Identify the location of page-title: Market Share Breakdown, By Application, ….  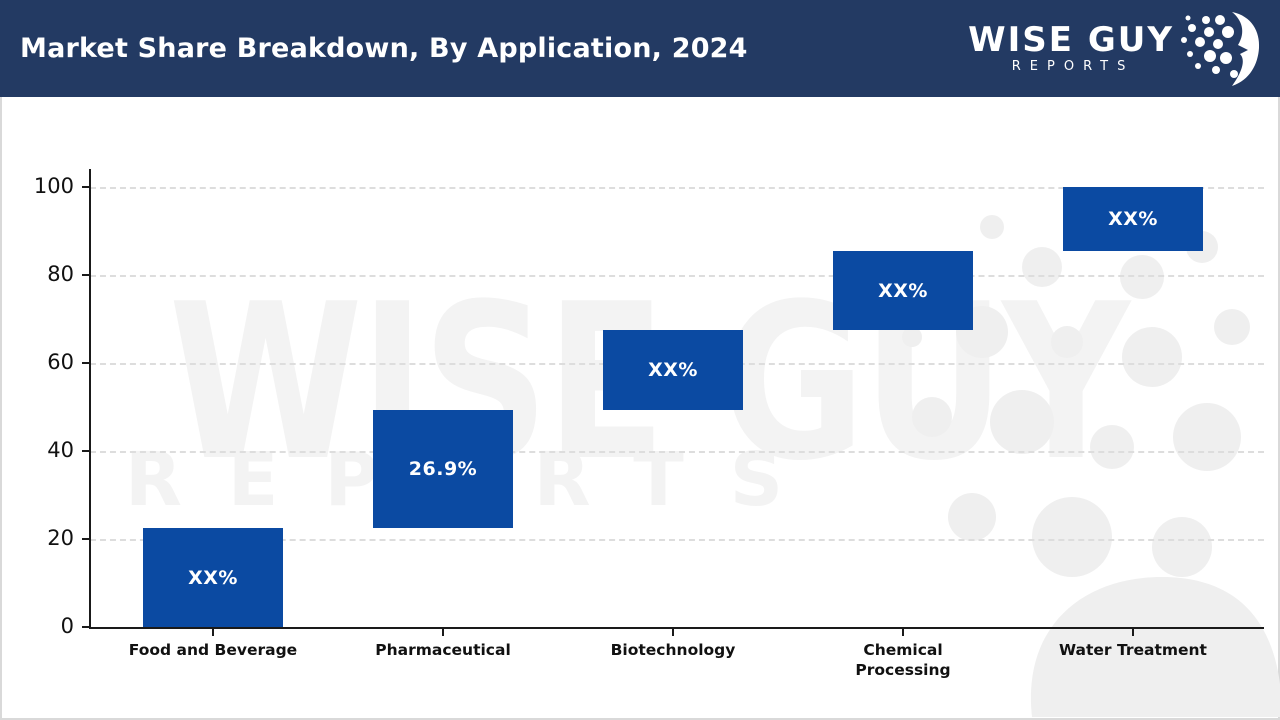
(384, 48).